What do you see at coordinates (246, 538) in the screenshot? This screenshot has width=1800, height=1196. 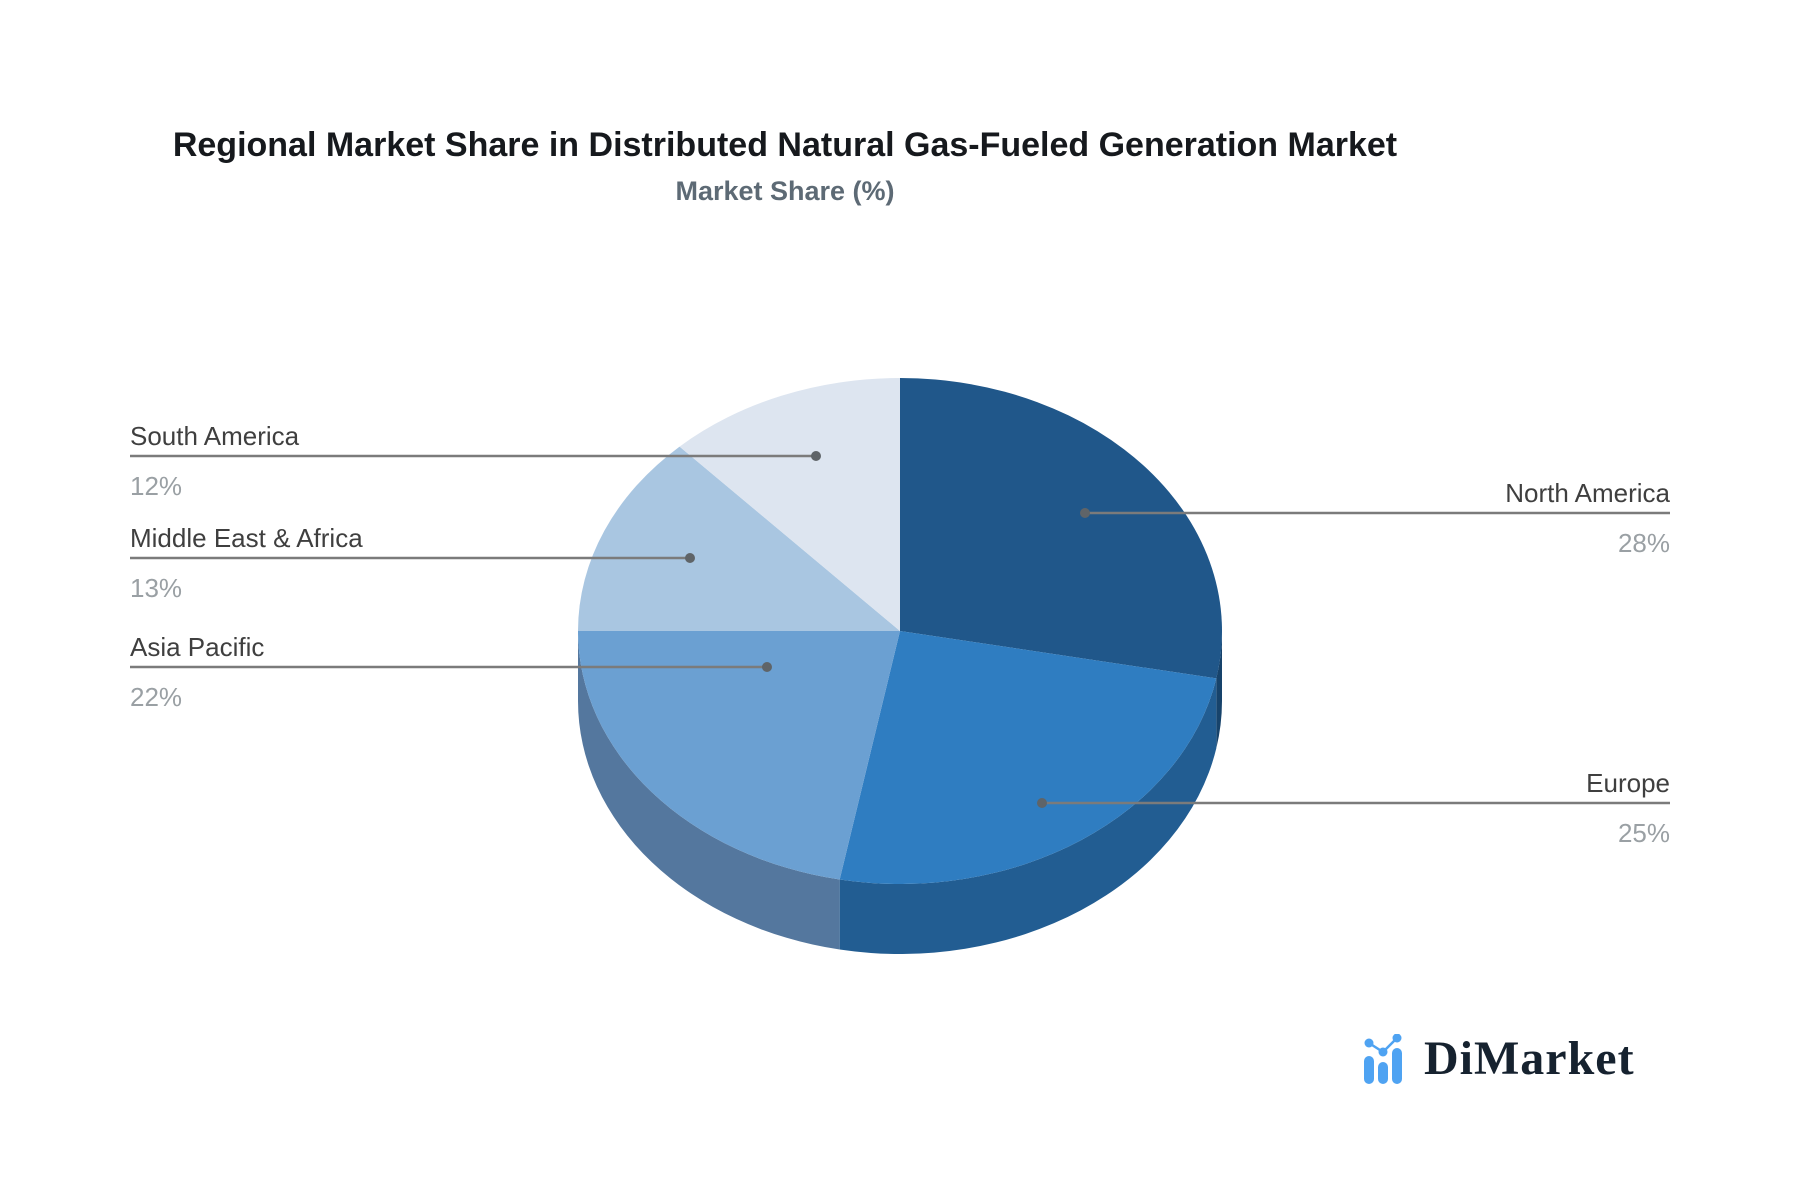 I see `label-name: Middle East & Africa` at bounding box center [246, 538].